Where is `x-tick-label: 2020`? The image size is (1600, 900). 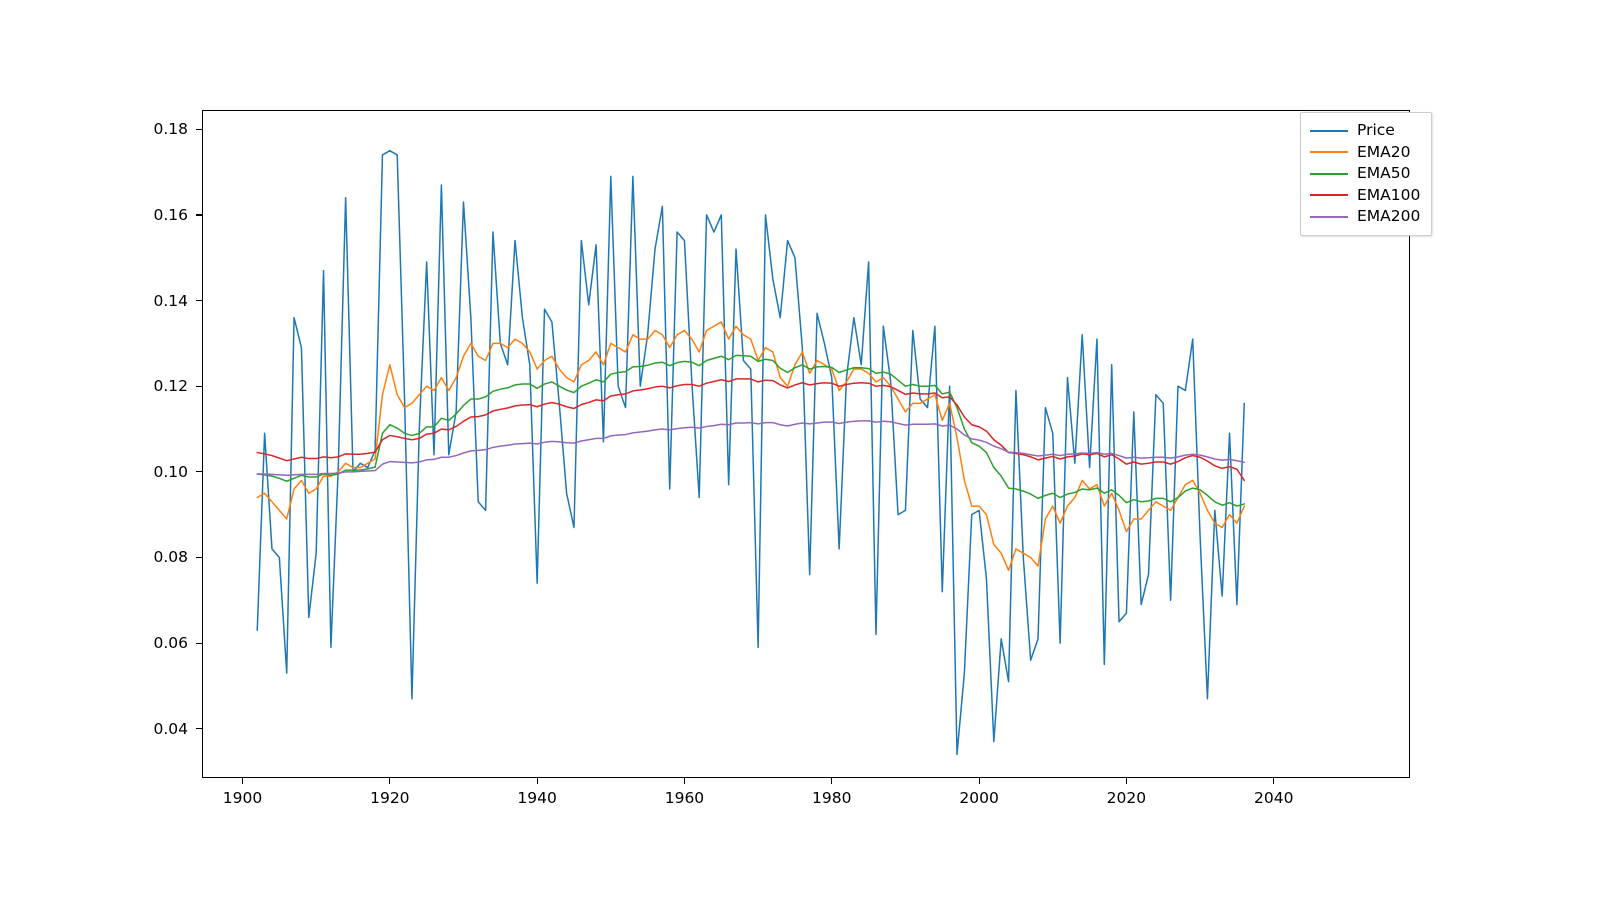
x-tick-label: 2020 is located at coordinates (1126, 798).